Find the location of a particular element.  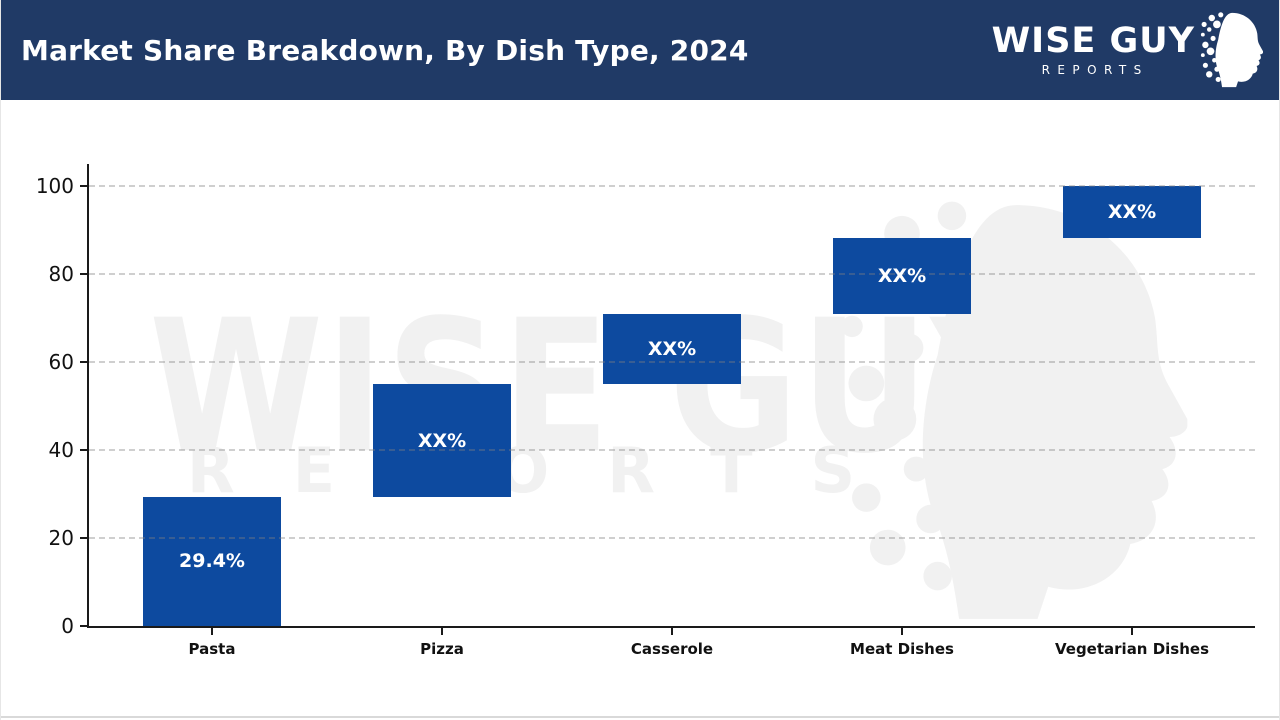

y-tick-label-40: 40 is located at coordinates (61, 450).